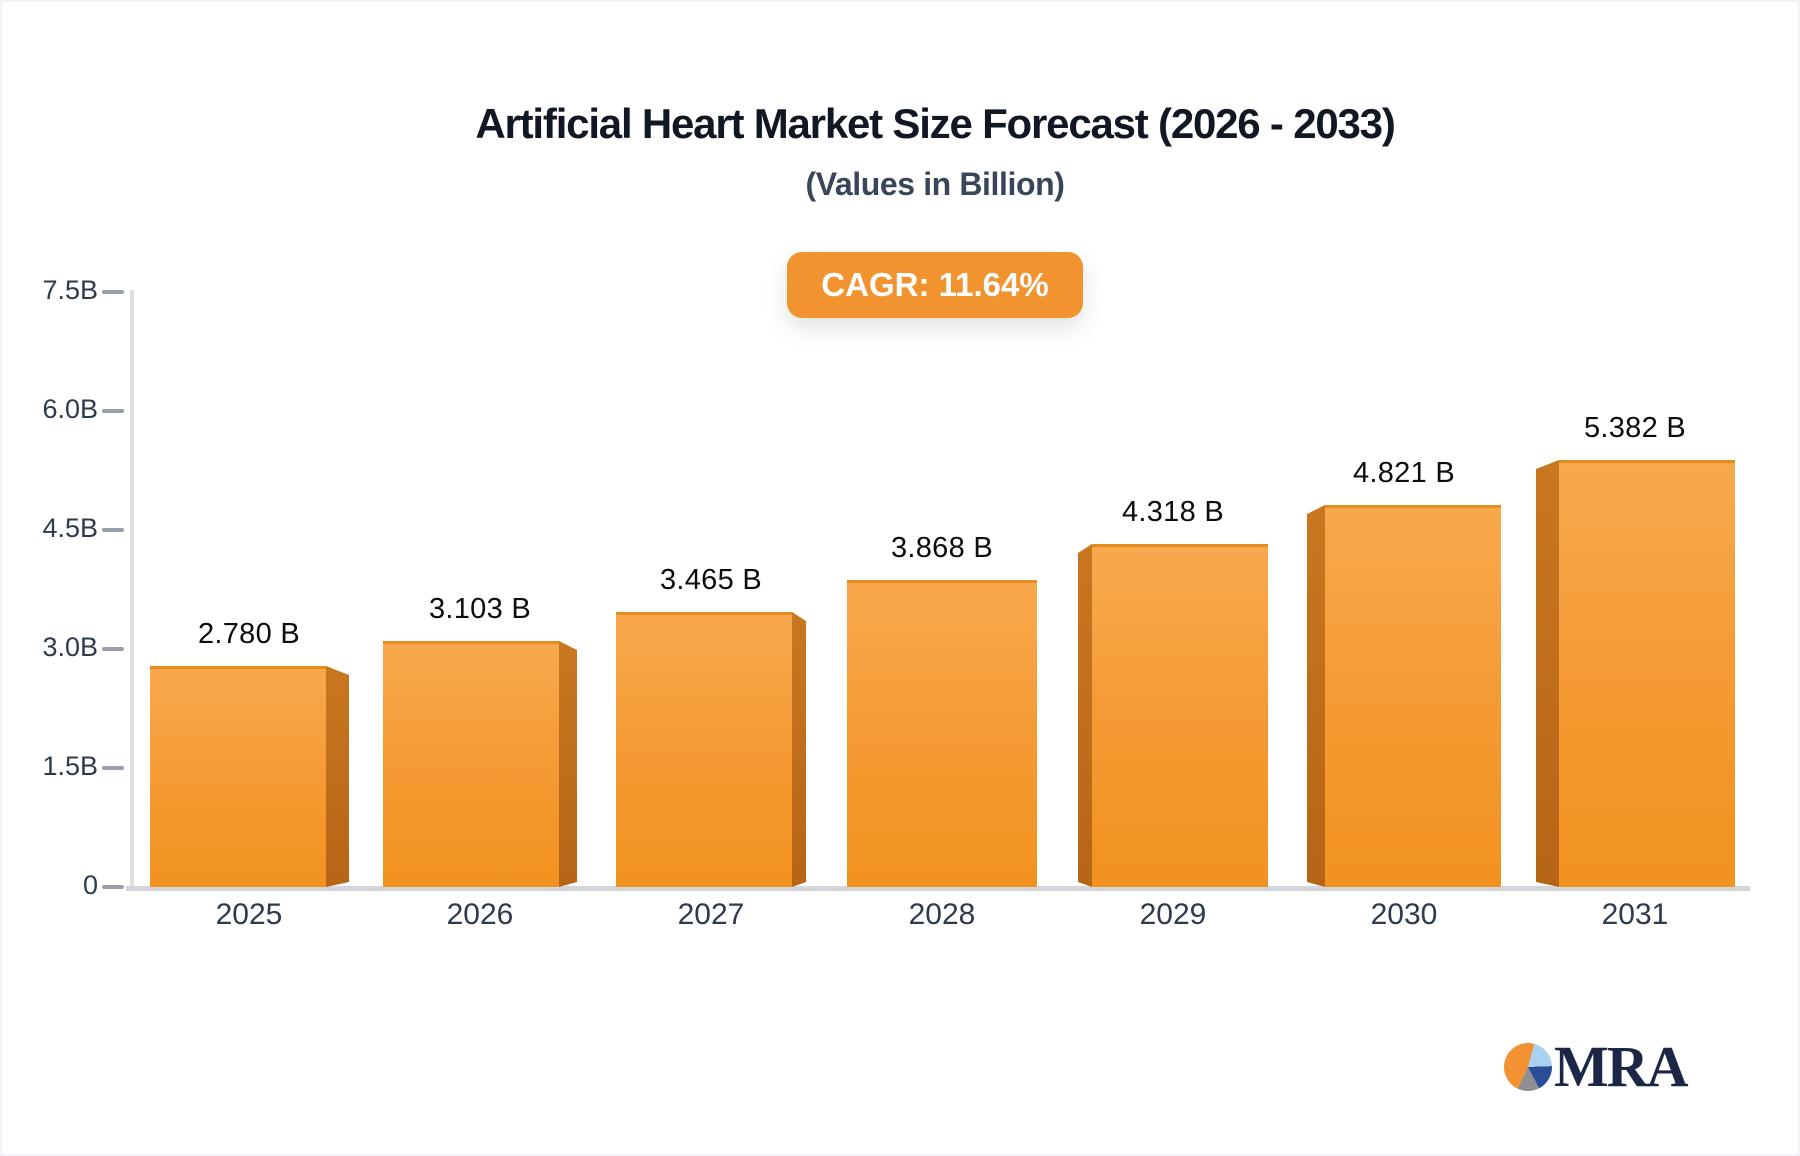 The image size is (1800, 1156). Describe the element at coordinates (1635, 914) in the screenshot. I see `x-tick-label-2031: 2031` at that location.